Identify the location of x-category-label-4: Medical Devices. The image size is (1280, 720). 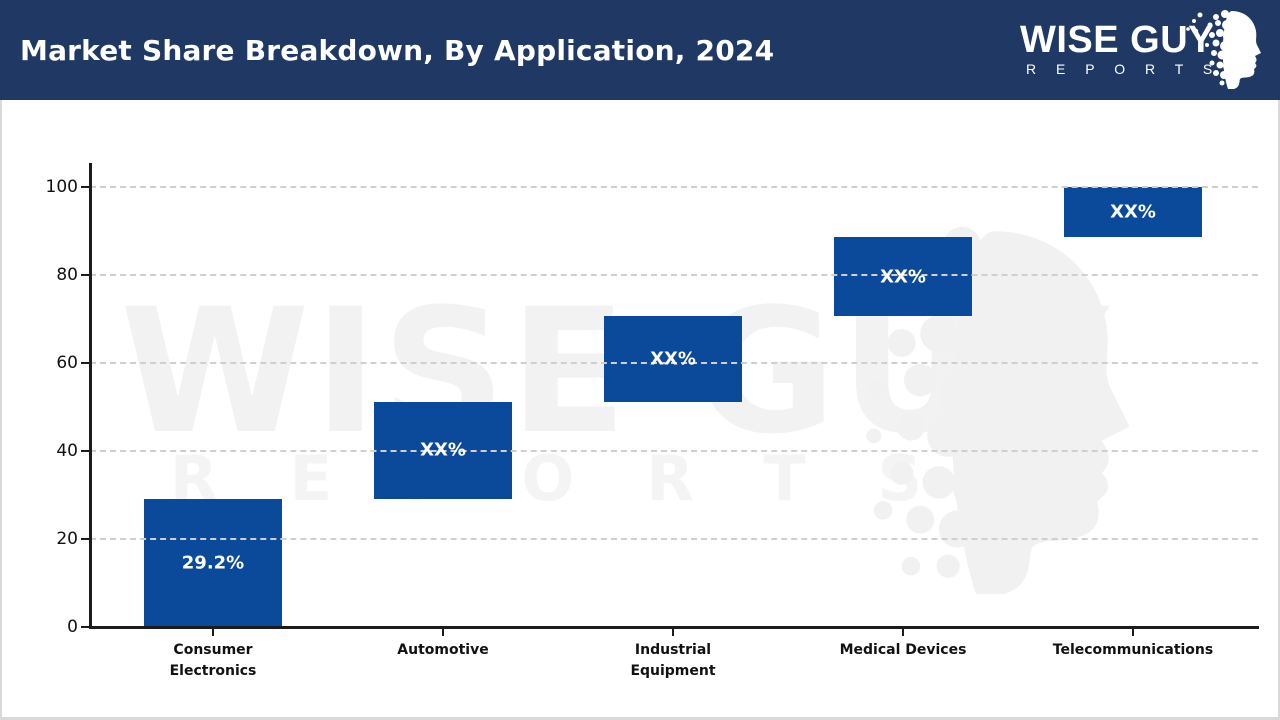
(903, 650).